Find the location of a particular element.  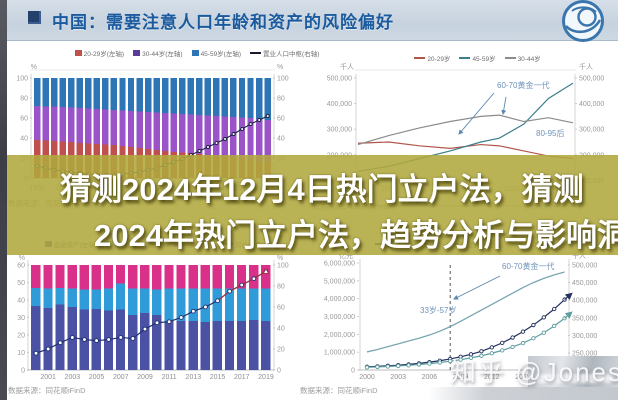

svg-text: 2006 is located at coordinates (430, 377).